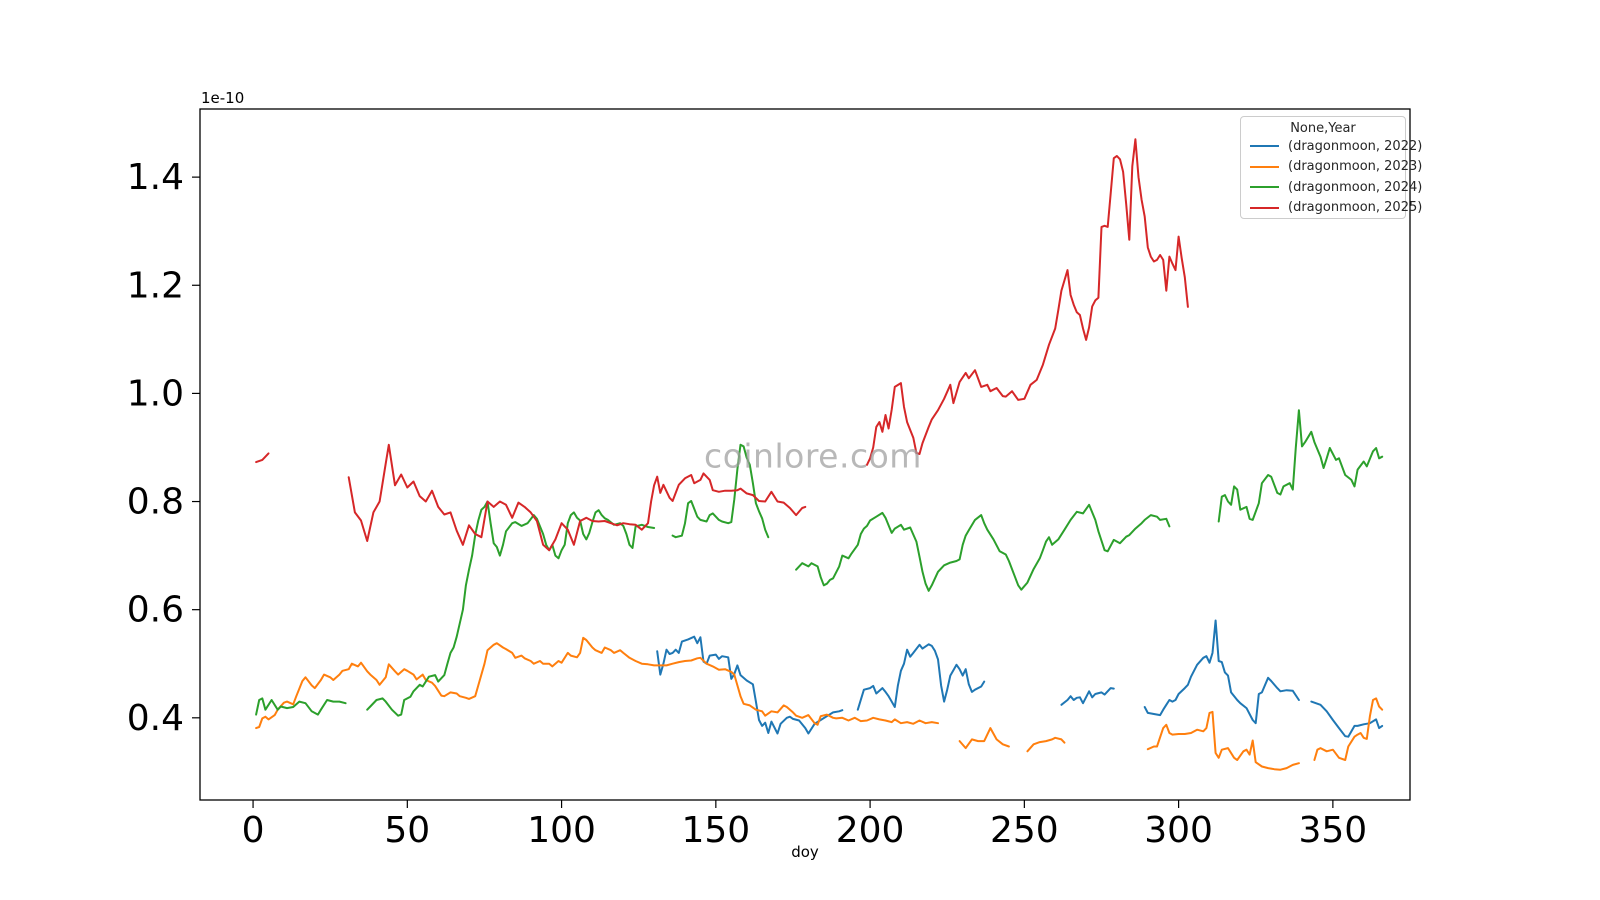 Image resolution: width=1600 pixels, height=900 pixels. Describe the element at coordinates (155, 177) in the screenshot. I see `y-tick-label: 1.4` at that location.